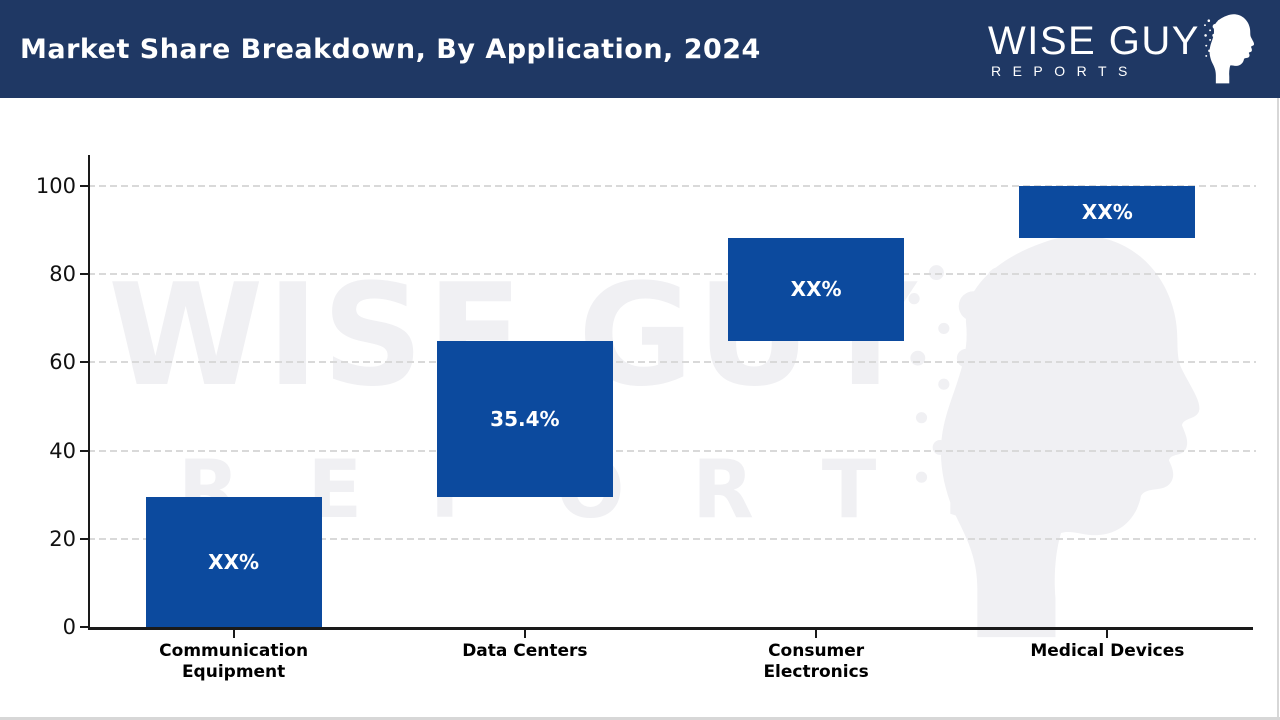  I want to click on bar-value-label-1: XX%, so click(234, 562).